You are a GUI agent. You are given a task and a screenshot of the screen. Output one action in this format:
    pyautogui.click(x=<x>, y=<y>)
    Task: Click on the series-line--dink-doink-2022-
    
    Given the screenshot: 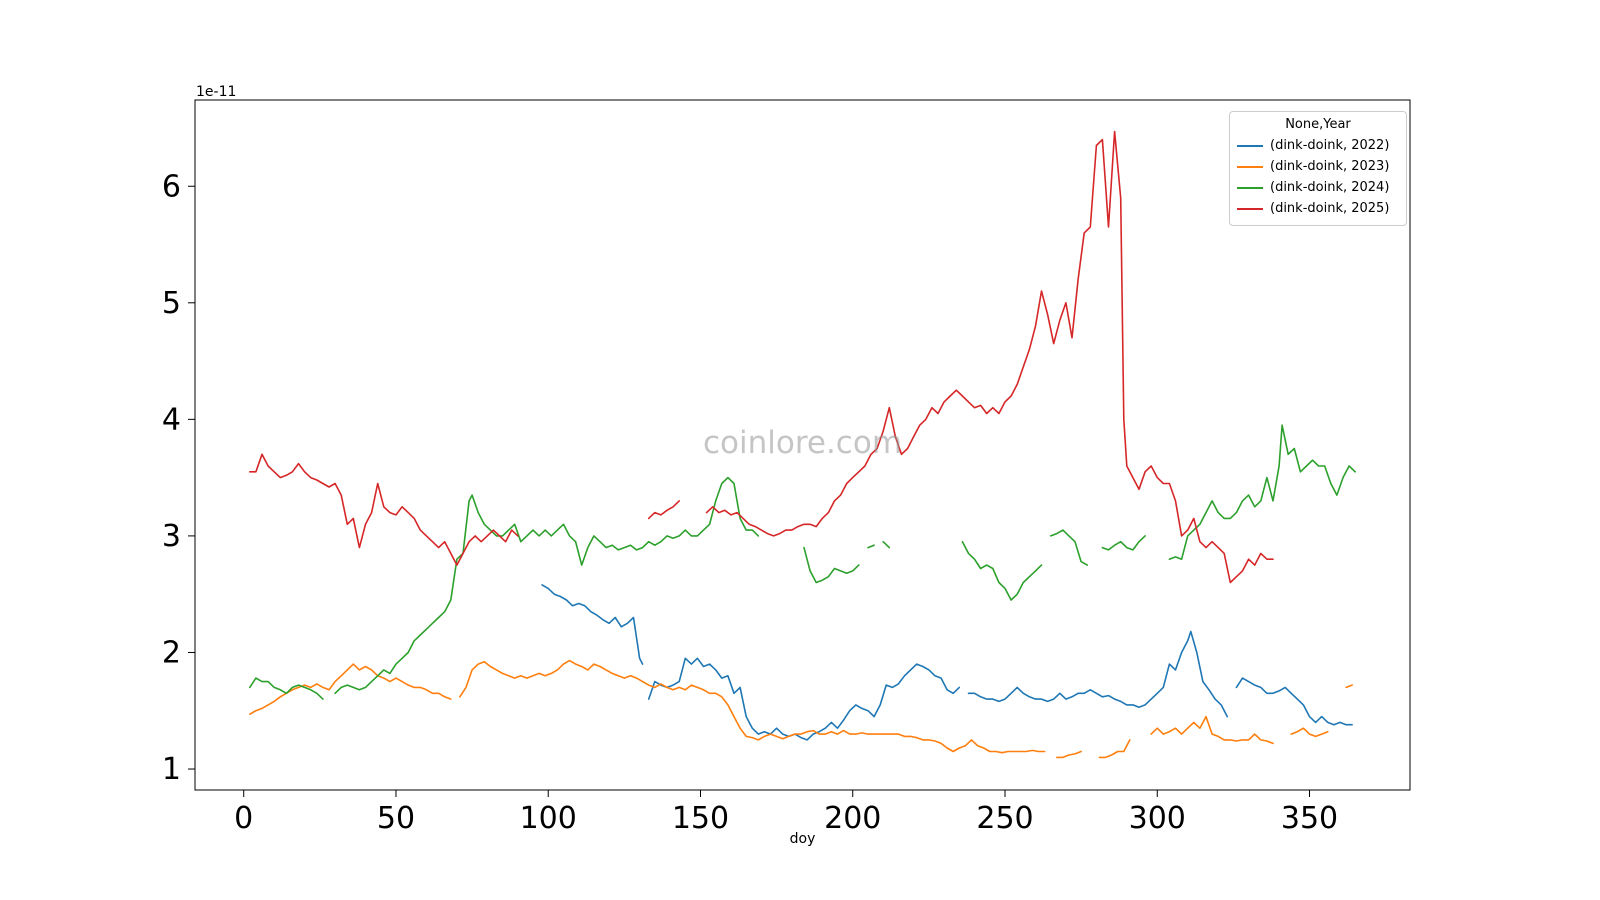 What is the action you would take?
    pyautogui.click(x=947, y=662)
    